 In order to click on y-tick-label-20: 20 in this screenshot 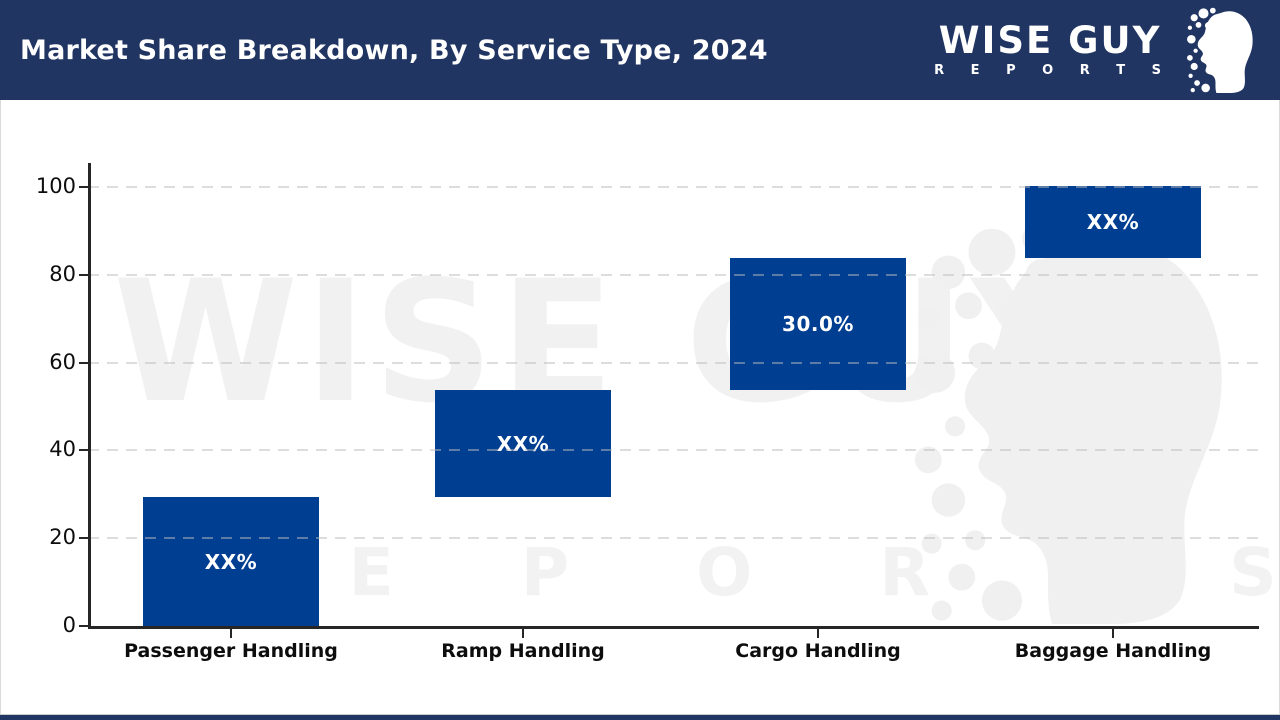, I will do `click(62, 537)`.